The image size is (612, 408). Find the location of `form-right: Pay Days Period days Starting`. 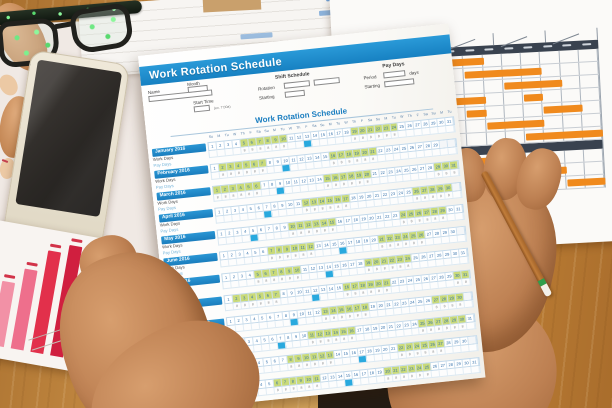

form-right: Pay Days Period days Starting is located at coordinates (402, 79).